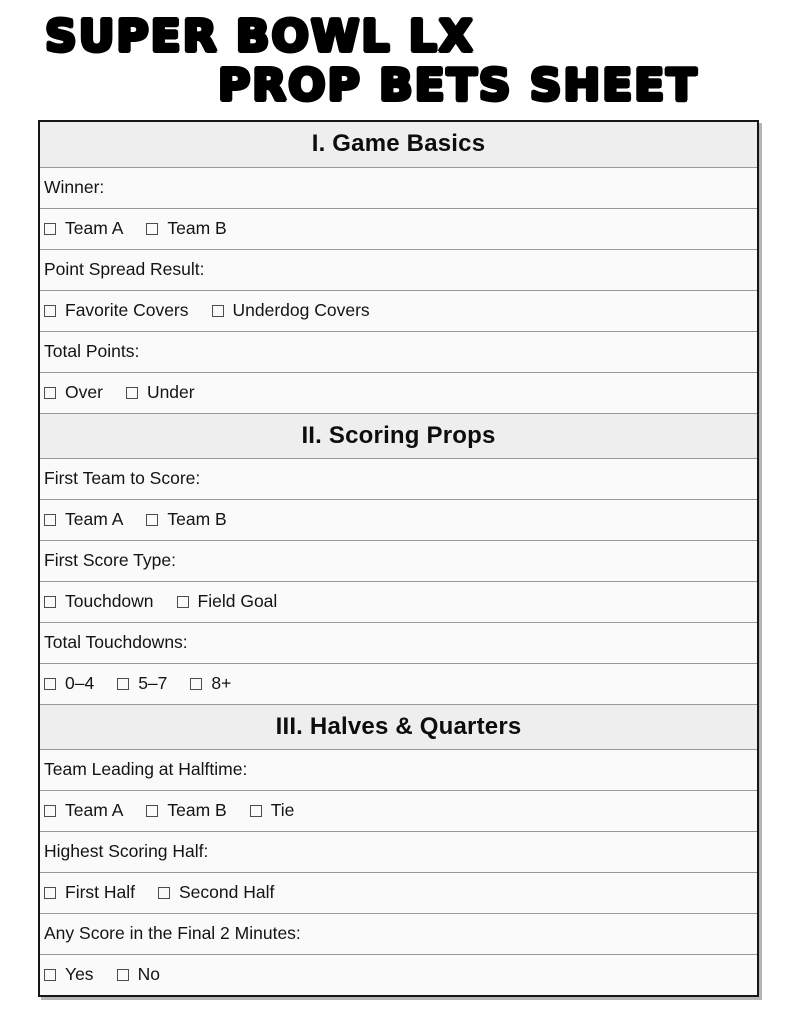  I want to click on option-label: Tie, so click(282, 810).